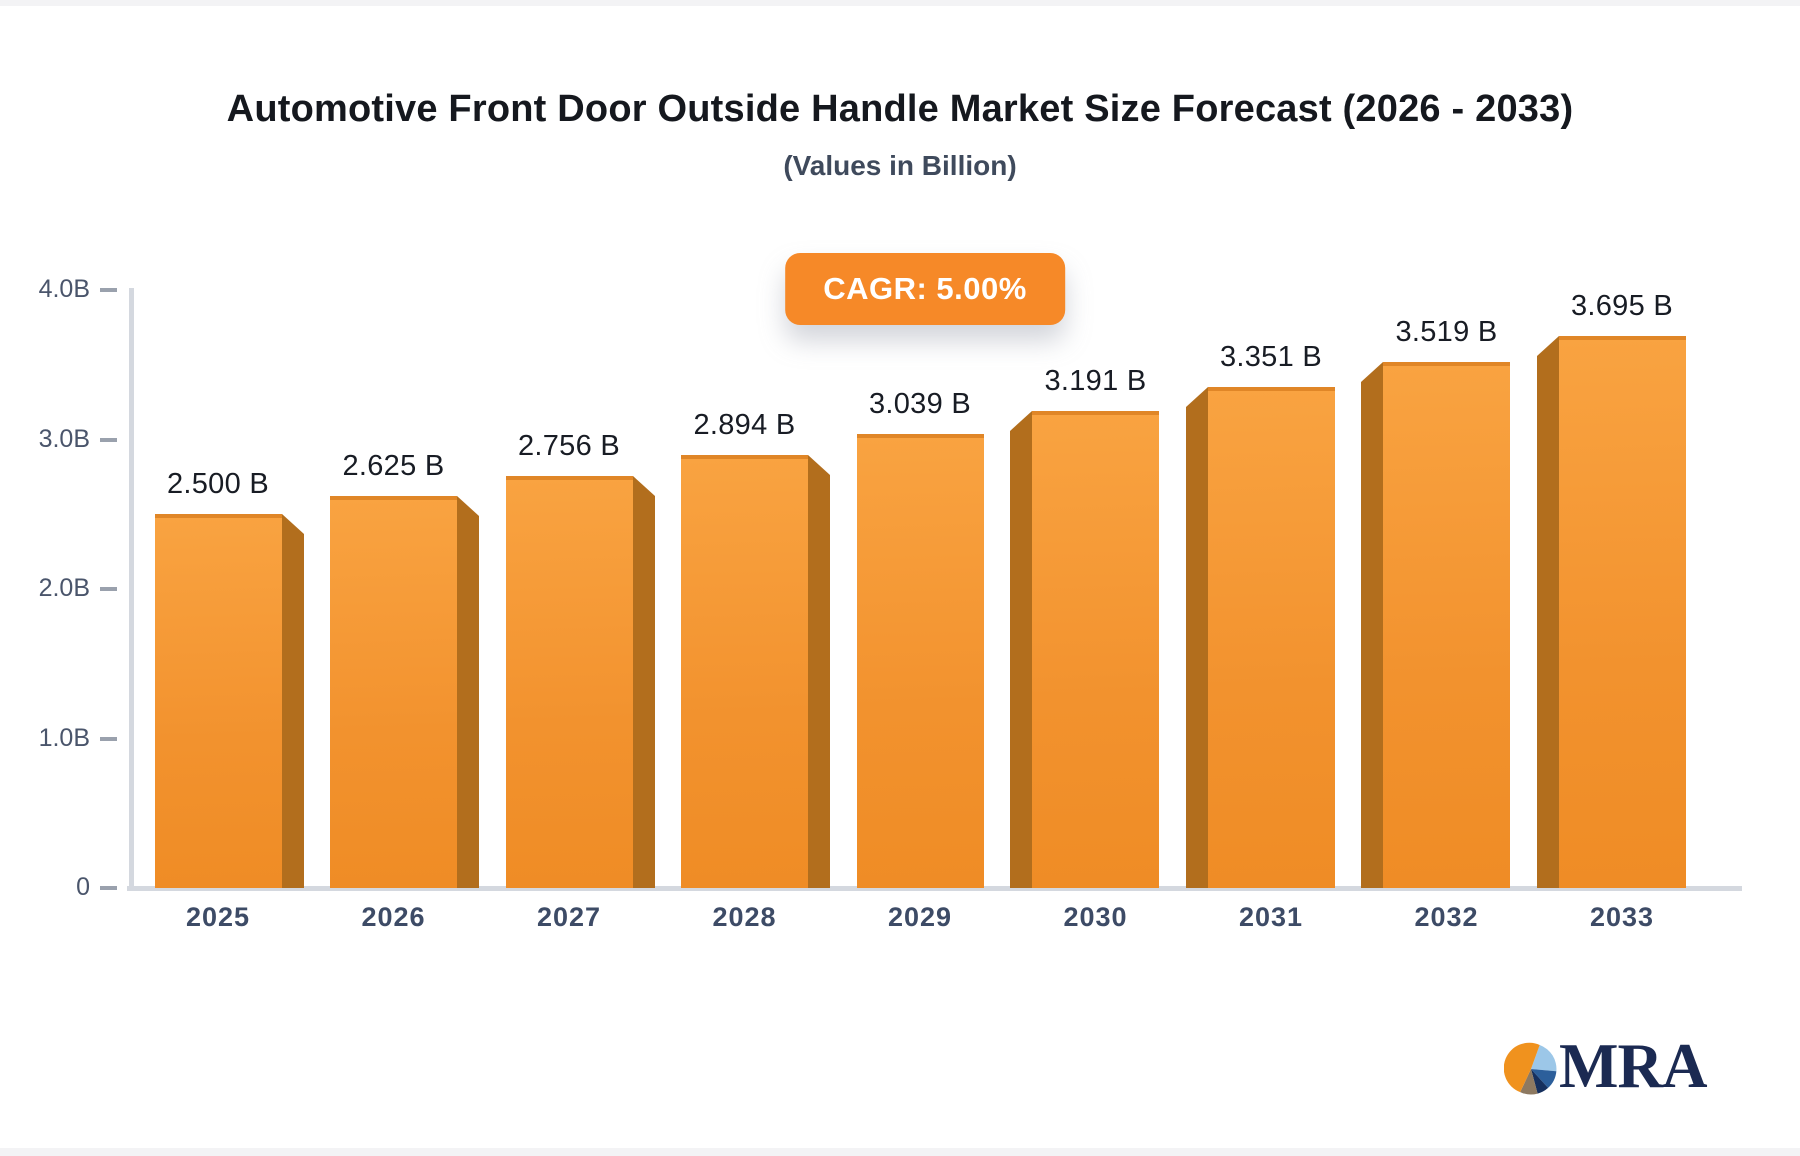 Image resolution: width=1800 pixels, height=1156 pixels. What do you see at coordinates (1271, 917) in the screenshot?
I see `x-axis-tick-label: 2031` at bounding box center [1271, 917].